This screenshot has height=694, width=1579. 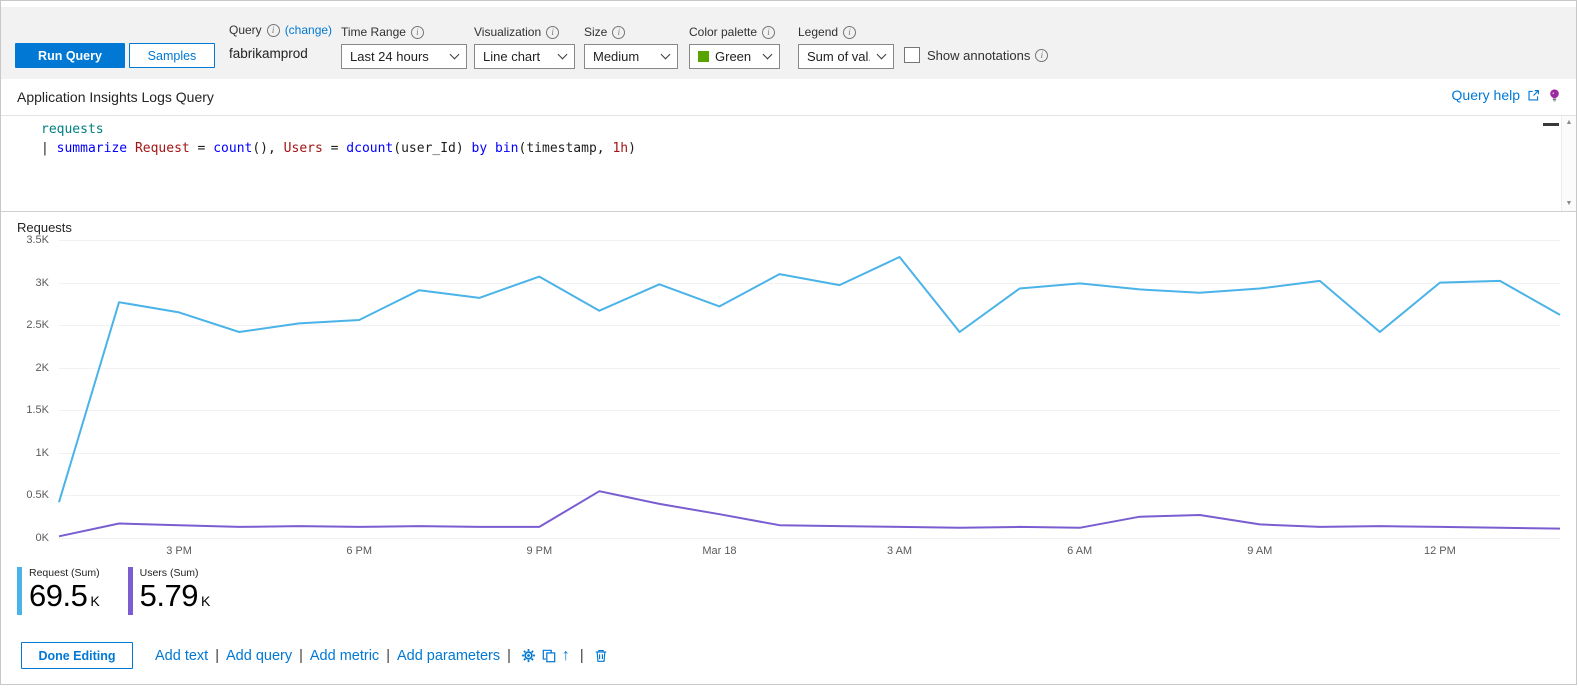 What do you see at coordinates (818, 32) in the screenshot?
I see `legend-label: Legend` at bounding box center [818, 32].